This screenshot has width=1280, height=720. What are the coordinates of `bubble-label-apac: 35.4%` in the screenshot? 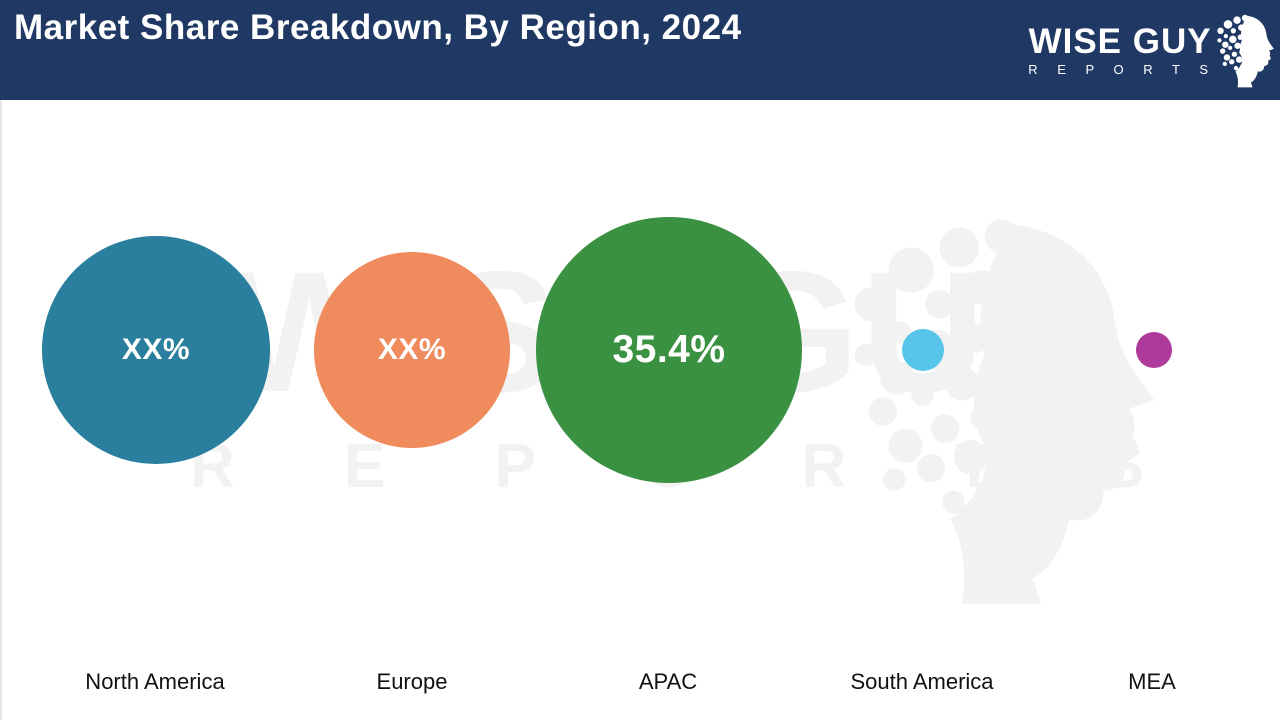 It's located at (669, 349).